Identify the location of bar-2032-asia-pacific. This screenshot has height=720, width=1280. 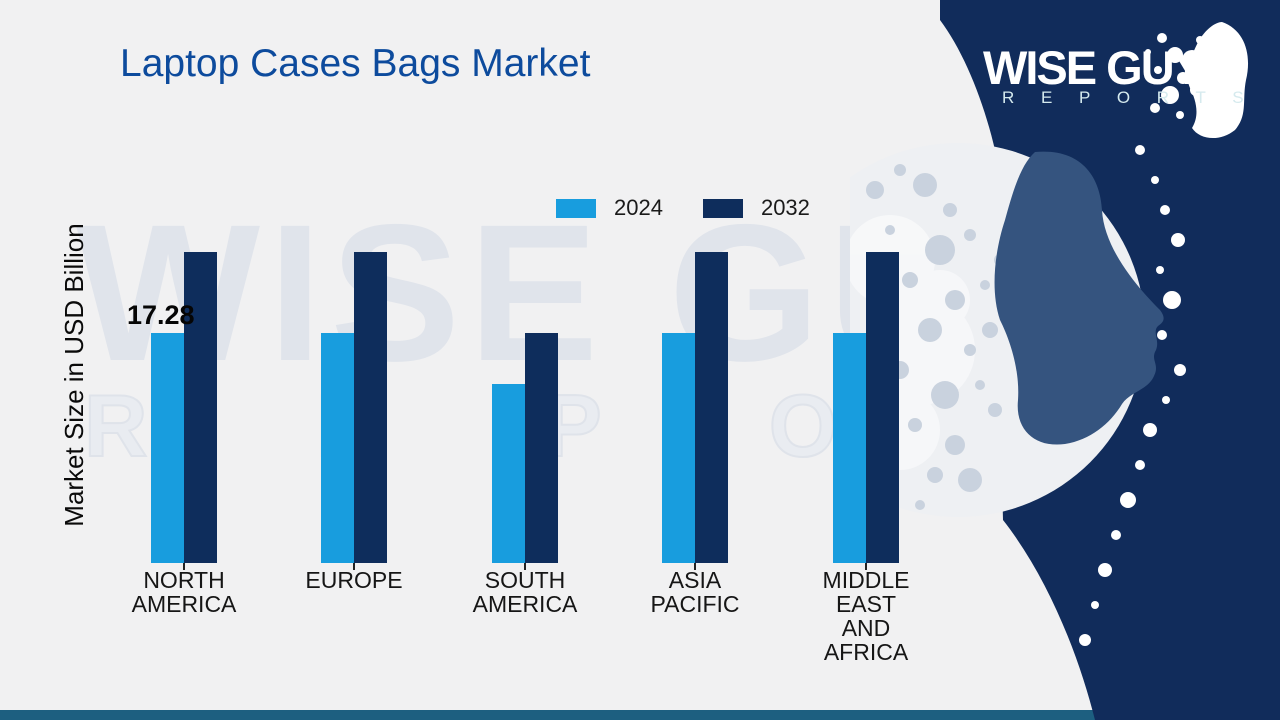
(711, 407).